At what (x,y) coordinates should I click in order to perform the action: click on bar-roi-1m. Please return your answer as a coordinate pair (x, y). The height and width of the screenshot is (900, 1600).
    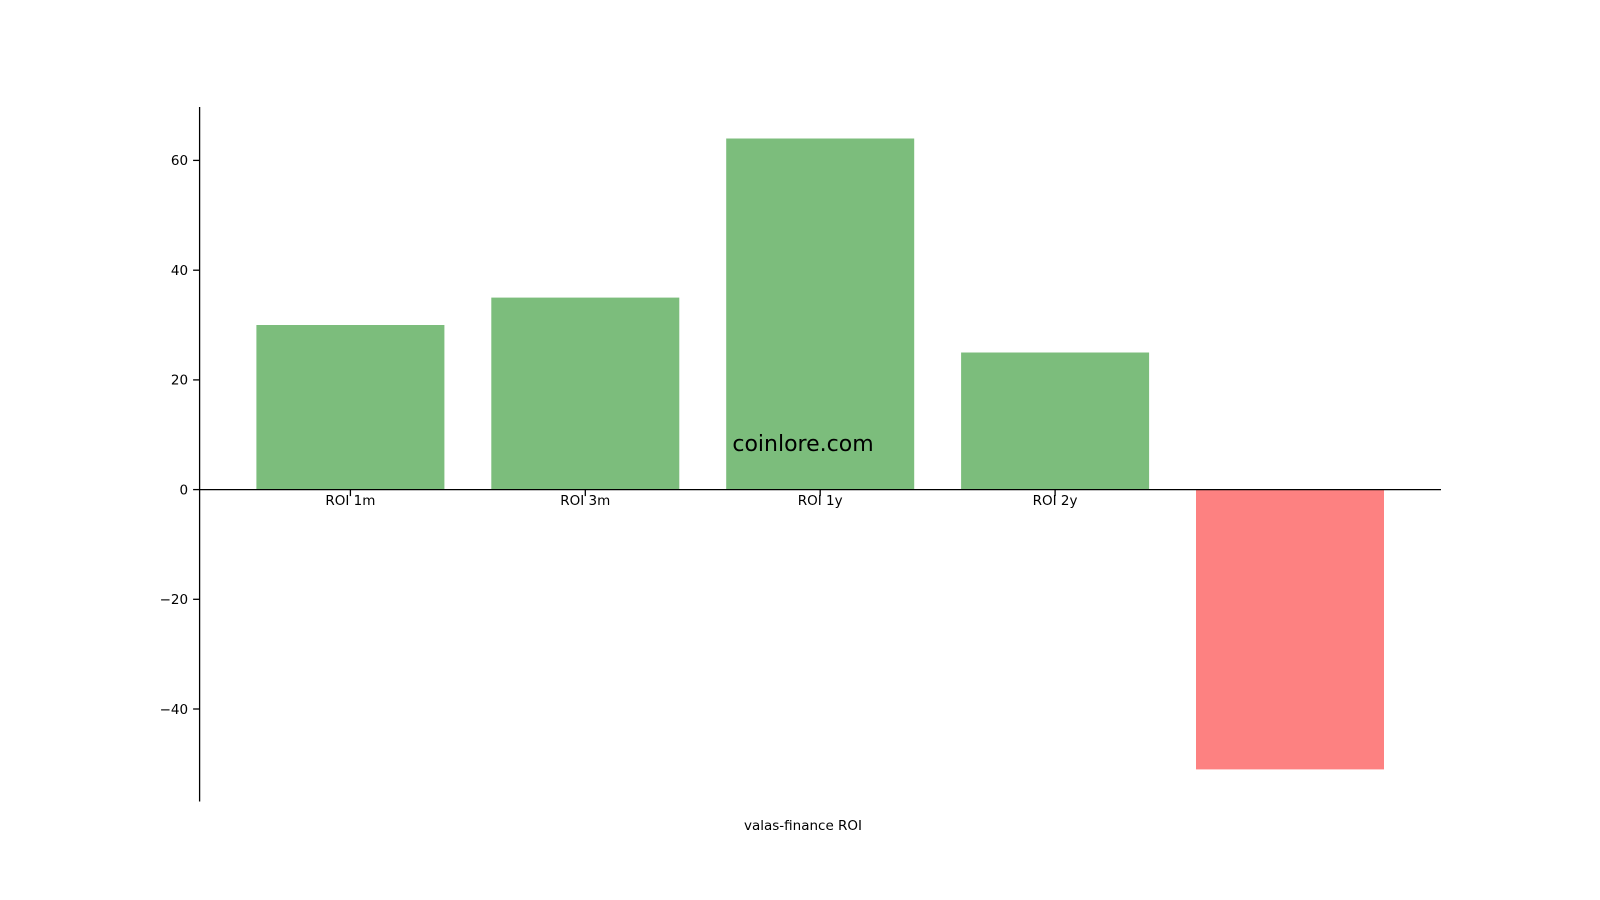
    Looking at the image, I should click on (350, 407).